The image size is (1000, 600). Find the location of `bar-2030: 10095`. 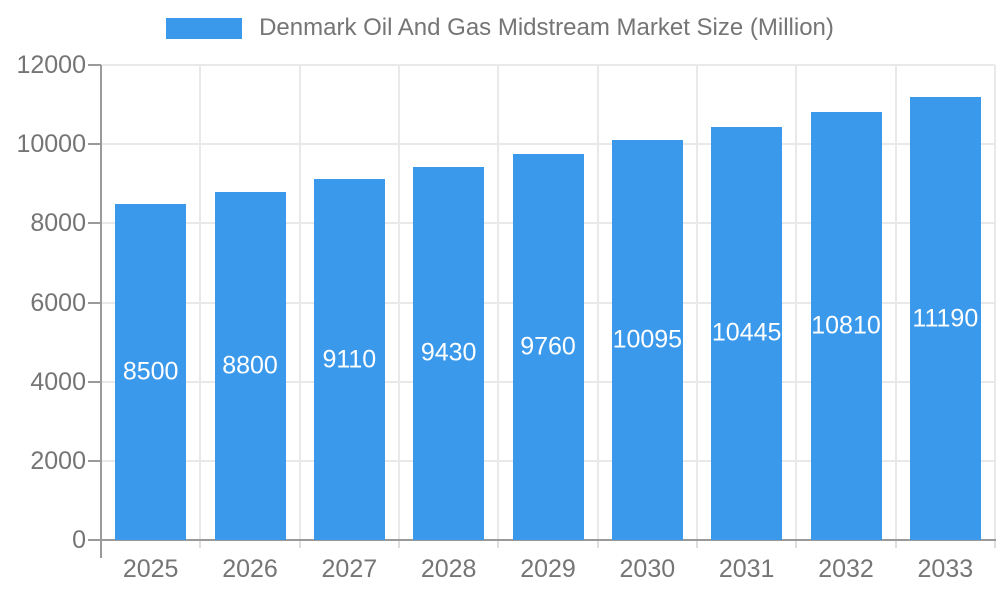

bar-2030: 10095 is located at coordinates (647, 340).